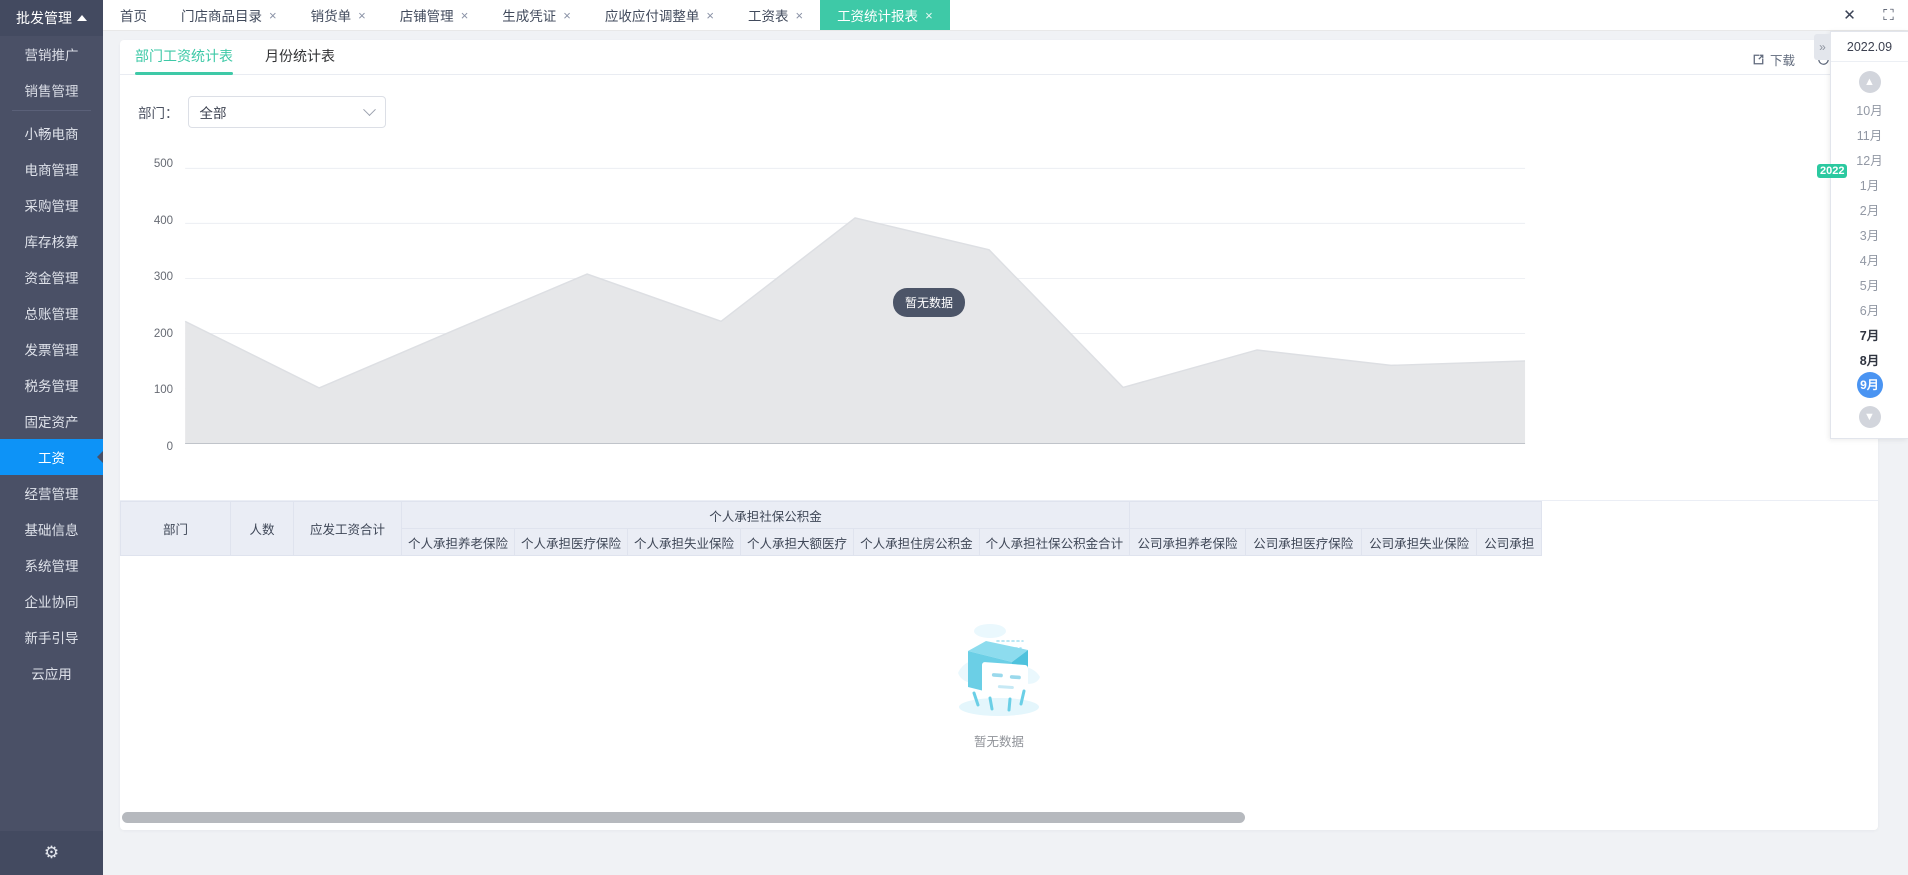  I want to click on tab-label: 工资统计报表, so click(878, 16).